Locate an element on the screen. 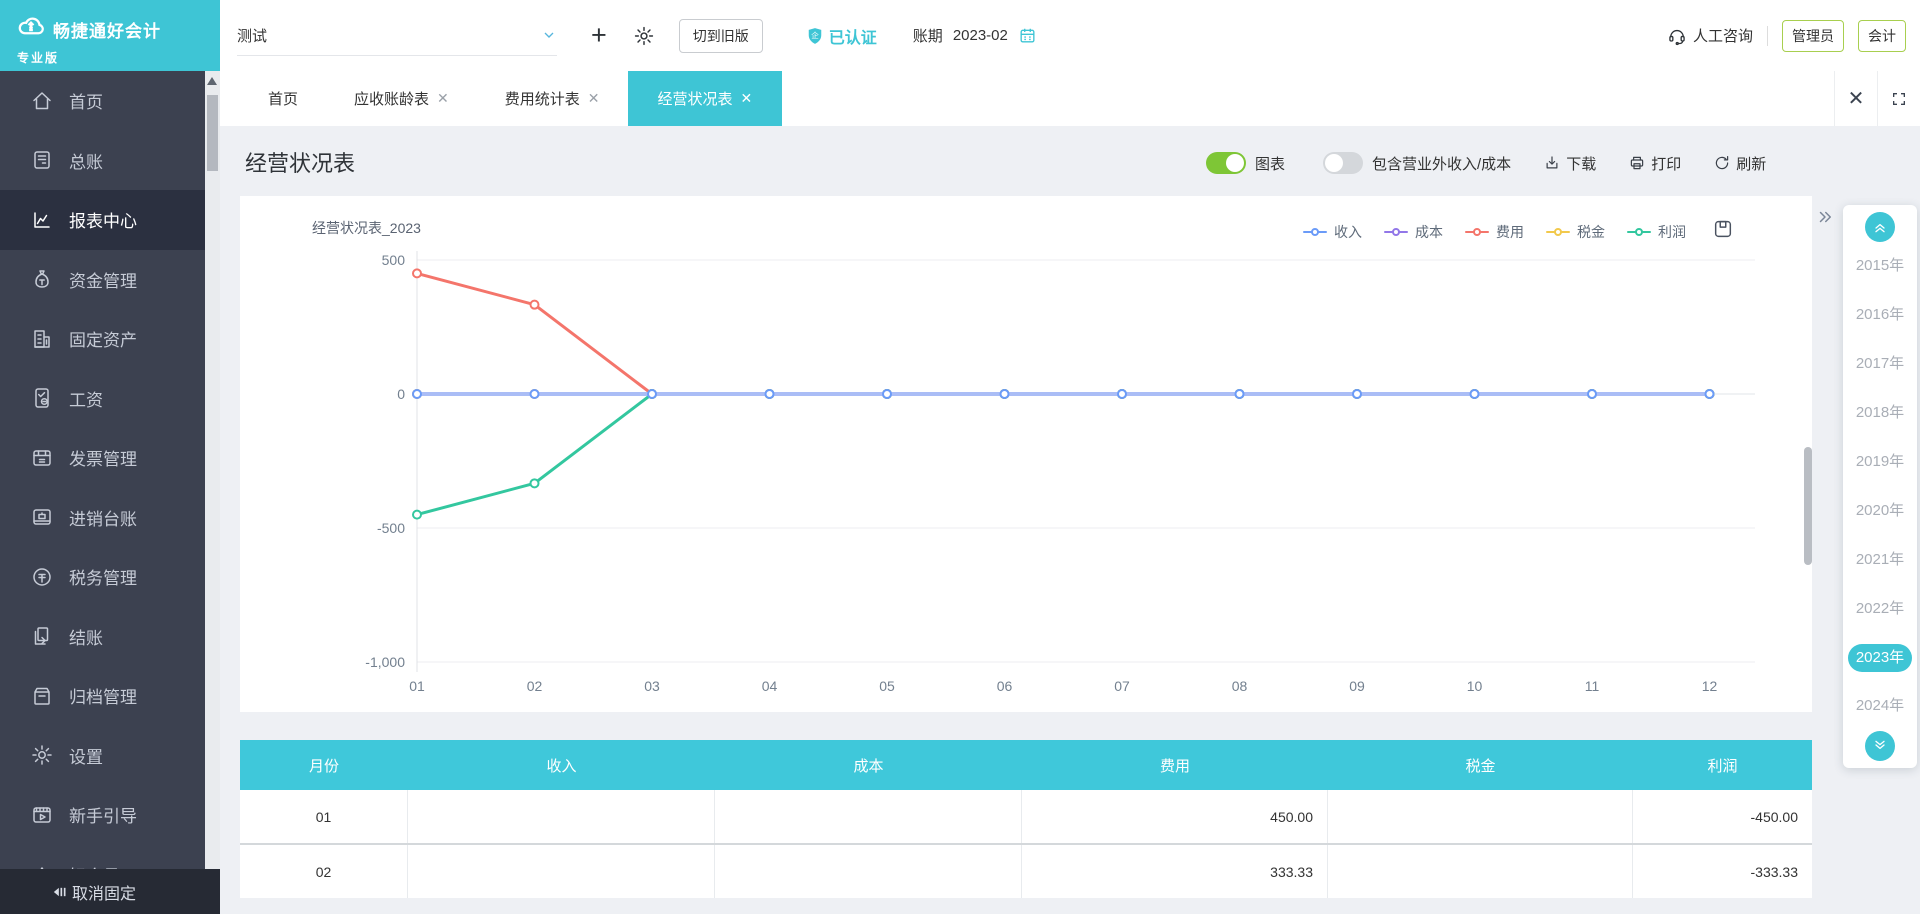 The height and width of the screenshot is (914, 1920). year-item-2023: 2023年 is located at coordinates (1880, 657).